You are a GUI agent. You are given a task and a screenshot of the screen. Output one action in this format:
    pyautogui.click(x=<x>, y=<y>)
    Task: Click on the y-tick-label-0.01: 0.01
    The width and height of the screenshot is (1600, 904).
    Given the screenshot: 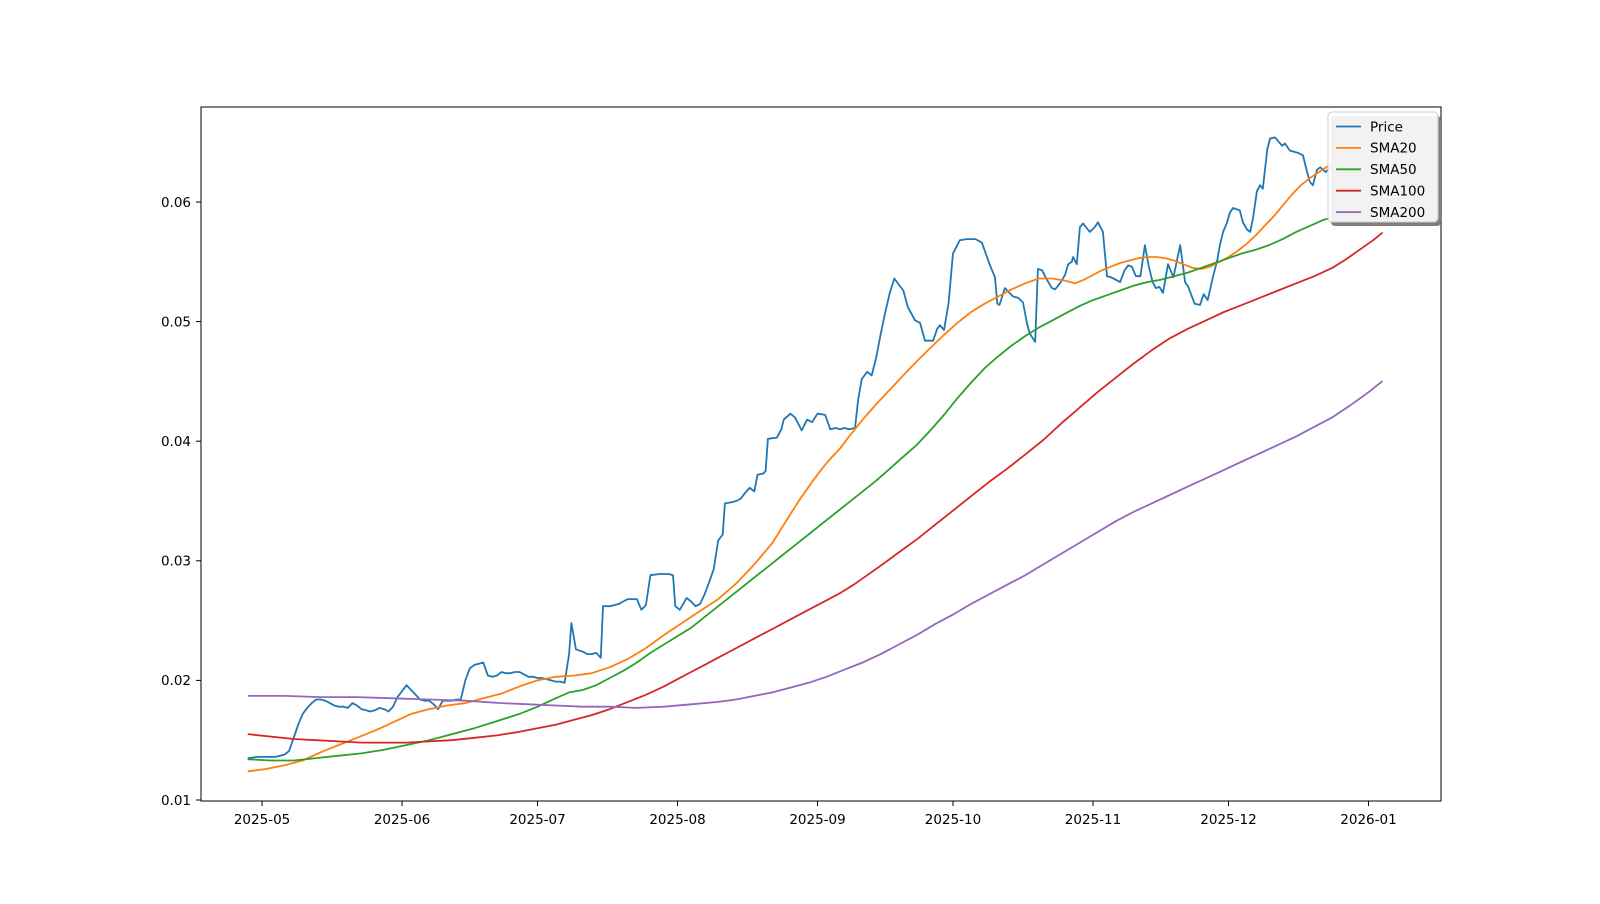 What is the action you would take?
    pyautogui.click(x=176, y=801)
    